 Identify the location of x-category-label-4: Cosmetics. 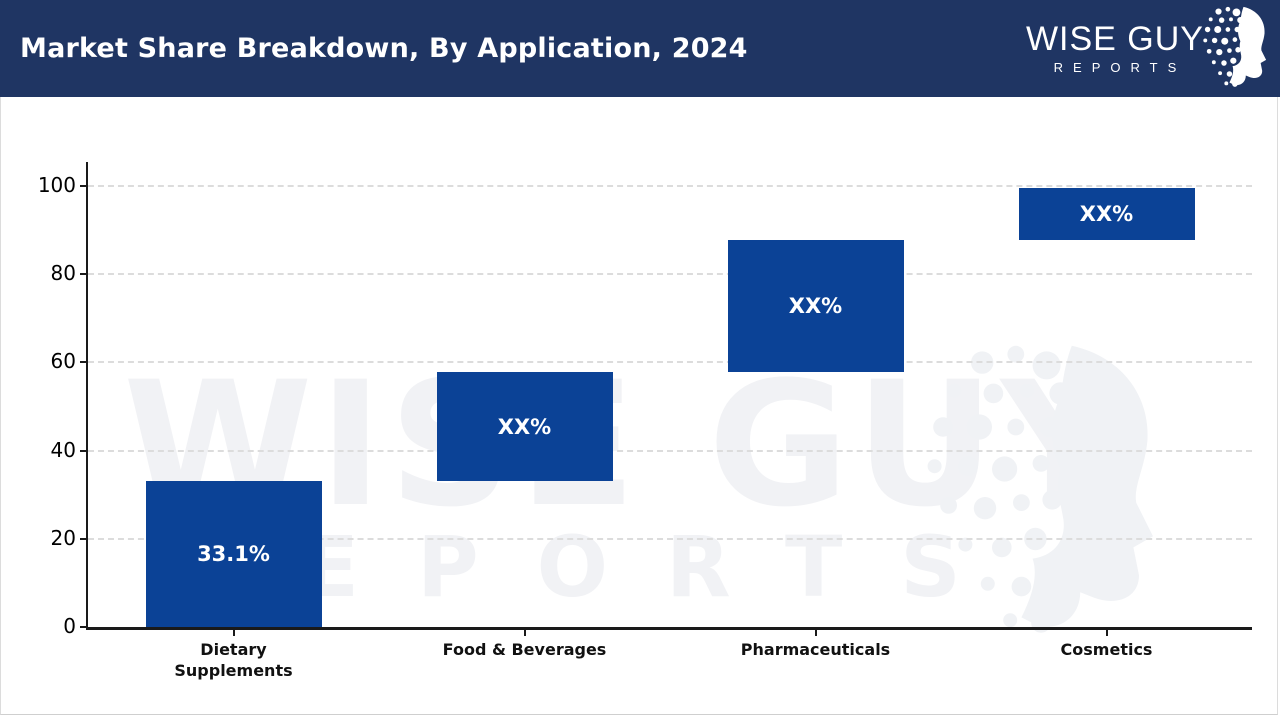
(1106, 649).